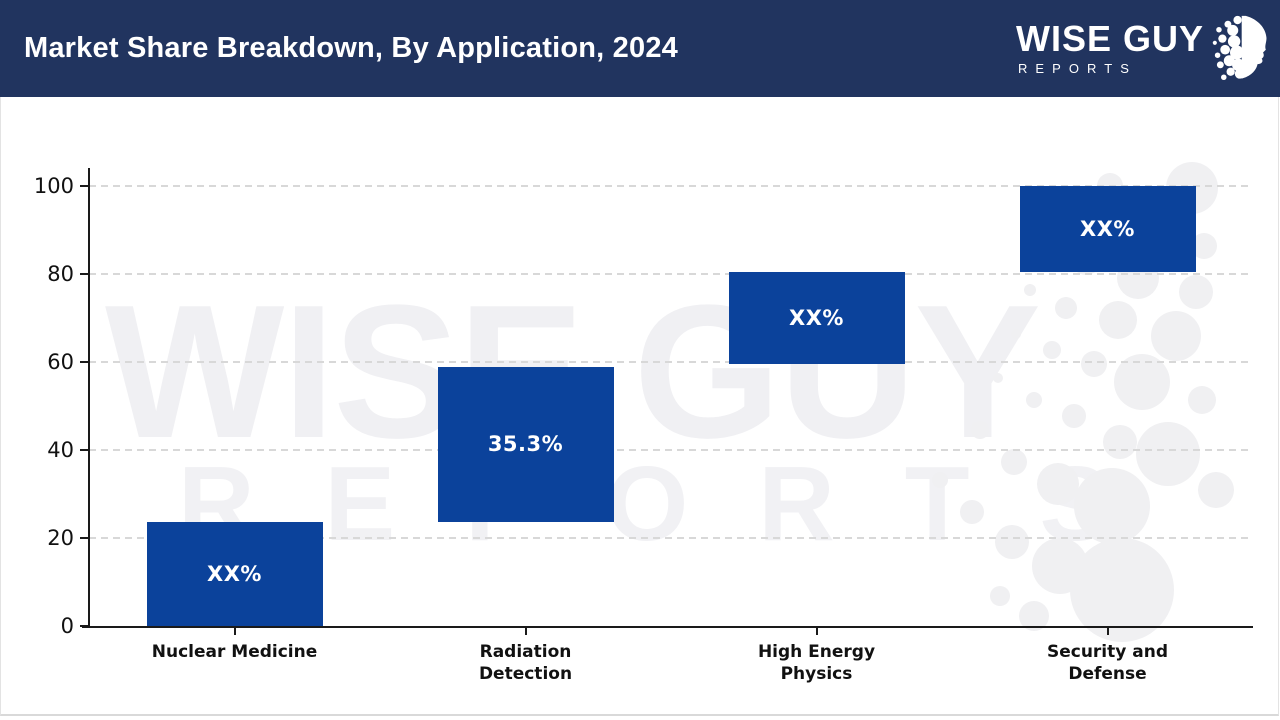 Image resolution: width=1280 pixels, height=720 pixels. Describe the element at coordinates (667, 627) in the screenshot. I see `x-axis` at that location.